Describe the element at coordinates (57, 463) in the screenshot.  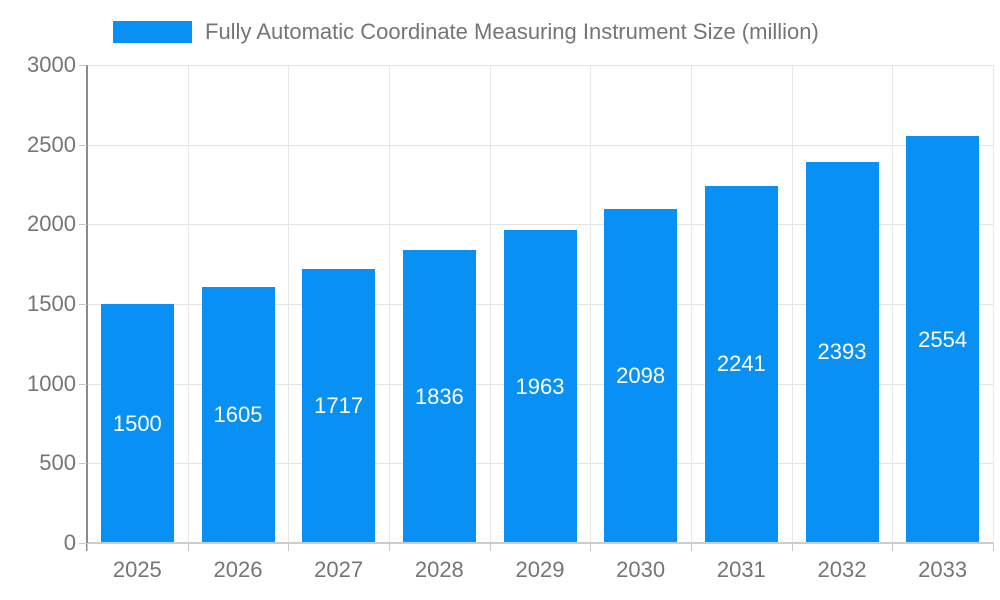
I see `y-axis-label: 500` at that location.